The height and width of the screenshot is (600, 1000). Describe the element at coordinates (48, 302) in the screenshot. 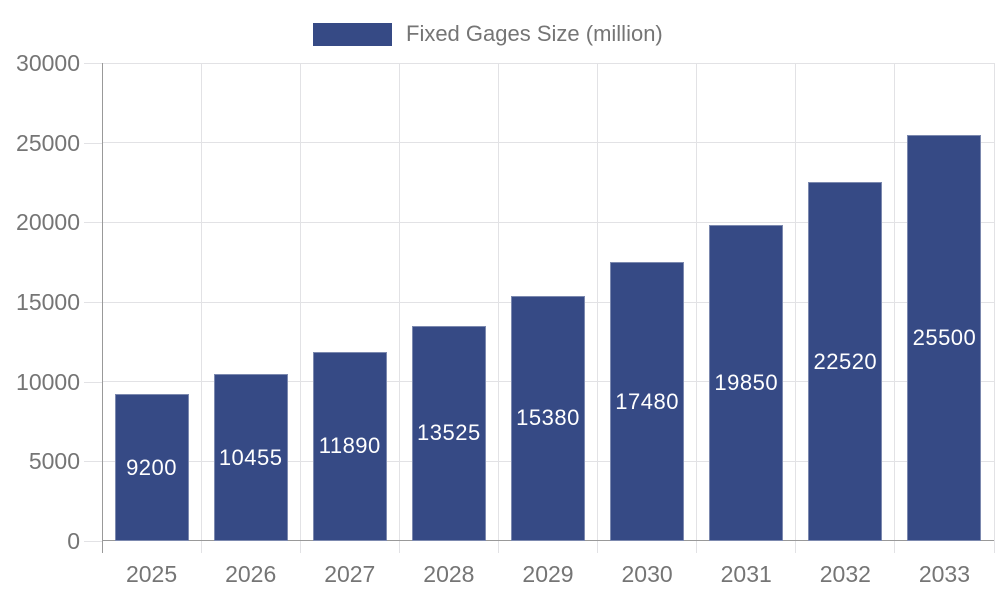

I see `y-axis-tick-label: 15000` at that location.